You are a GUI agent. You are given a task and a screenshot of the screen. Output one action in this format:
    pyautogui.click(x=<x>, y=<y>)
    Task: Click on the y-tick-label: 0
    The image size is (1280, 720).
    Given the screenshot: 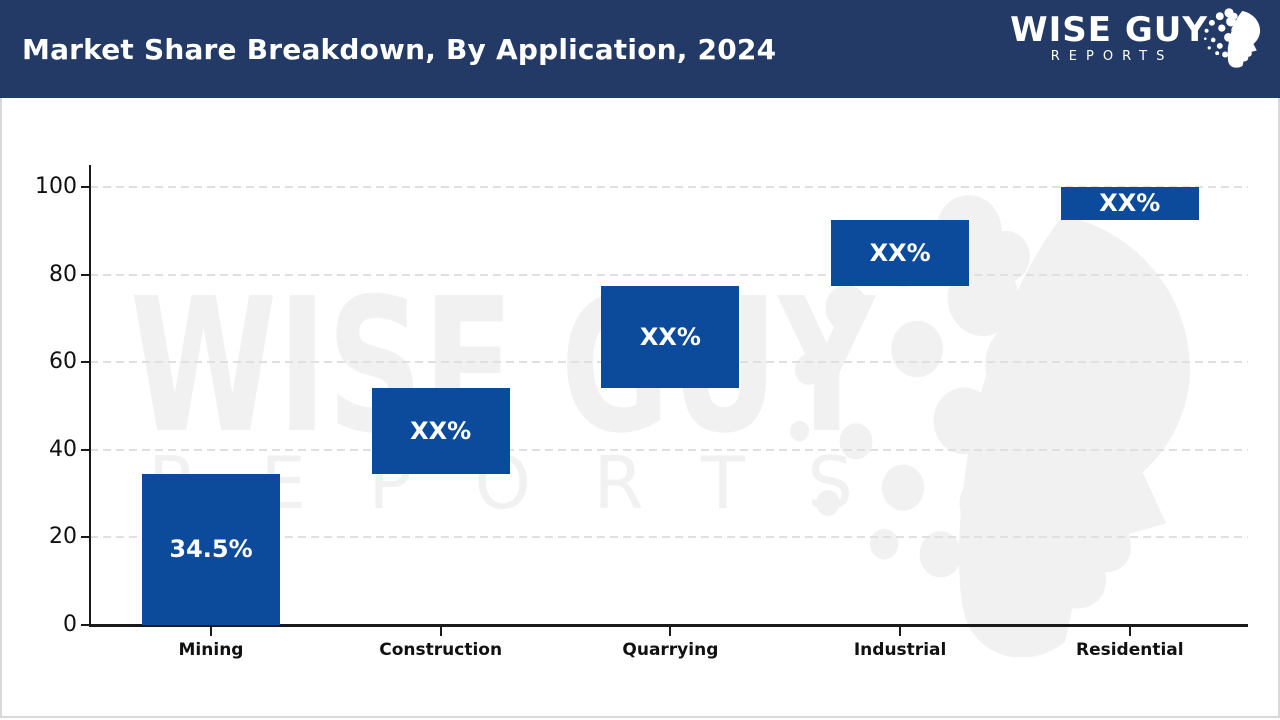 What is the action you would take?
    pyautogui.click(x=70, y=624)
    